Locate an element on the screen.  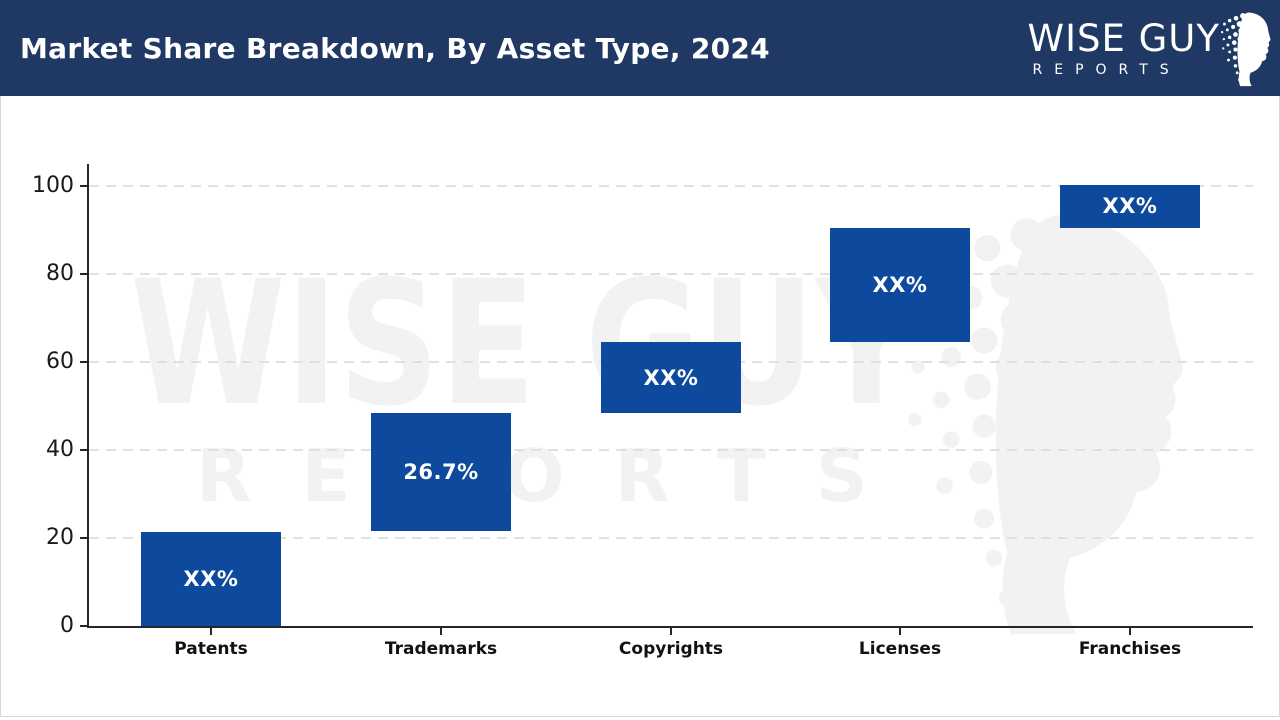
logo-text: WISE GUY REPORTS is located at coordinates (1124, 49).